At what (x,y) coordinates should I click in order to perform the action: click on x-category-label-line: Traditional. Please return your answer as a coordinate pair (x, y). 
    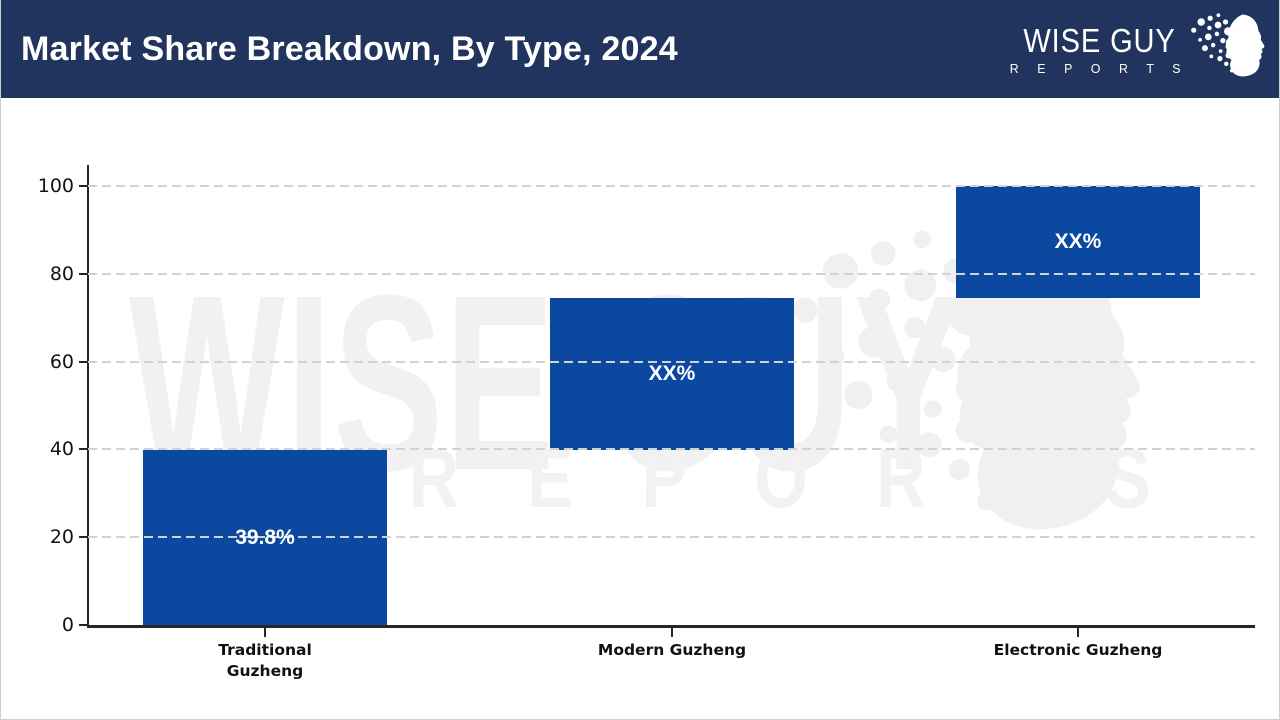
    Looking at the image, I should click on (265, 650).